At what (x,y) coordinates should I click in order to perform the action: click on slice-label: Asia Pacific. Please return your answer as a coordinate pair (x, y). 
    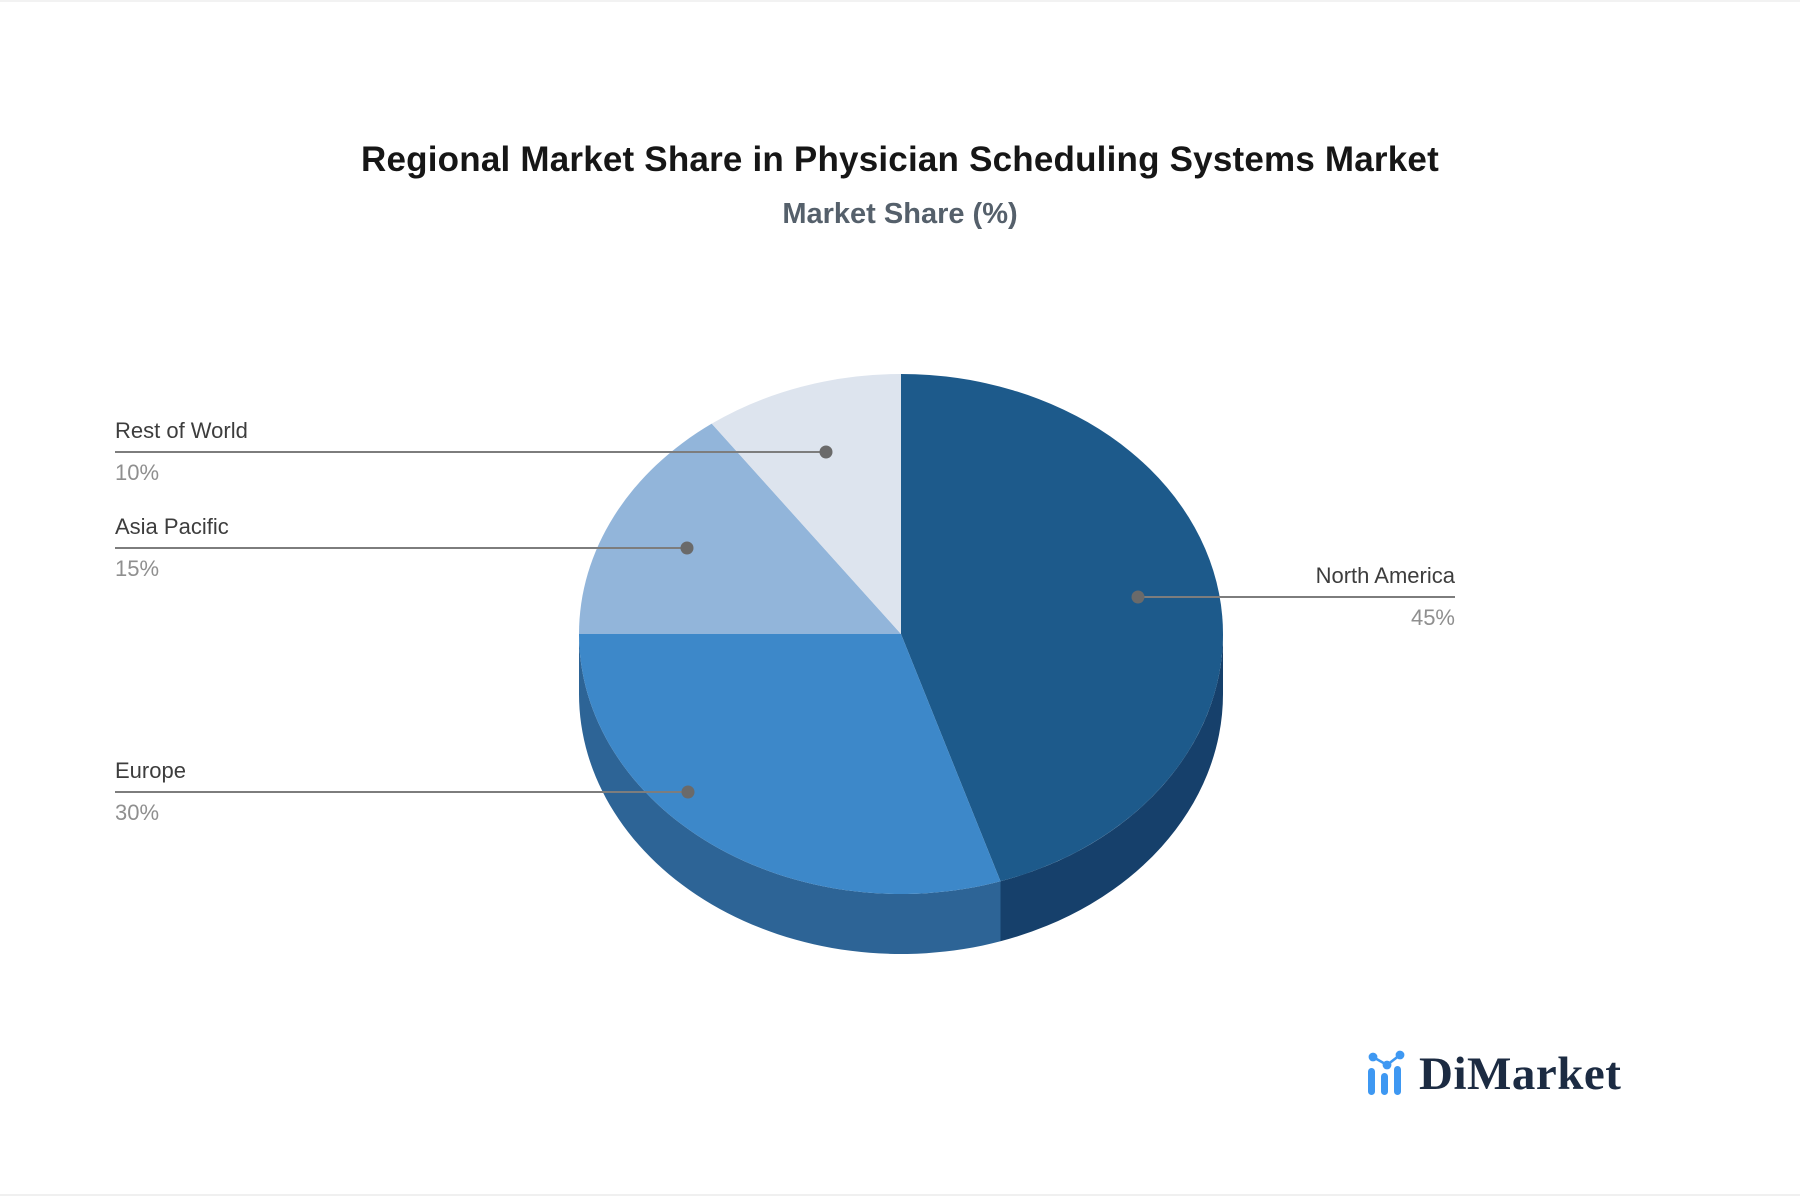
    Looking at the image, I should click on (172, 526).